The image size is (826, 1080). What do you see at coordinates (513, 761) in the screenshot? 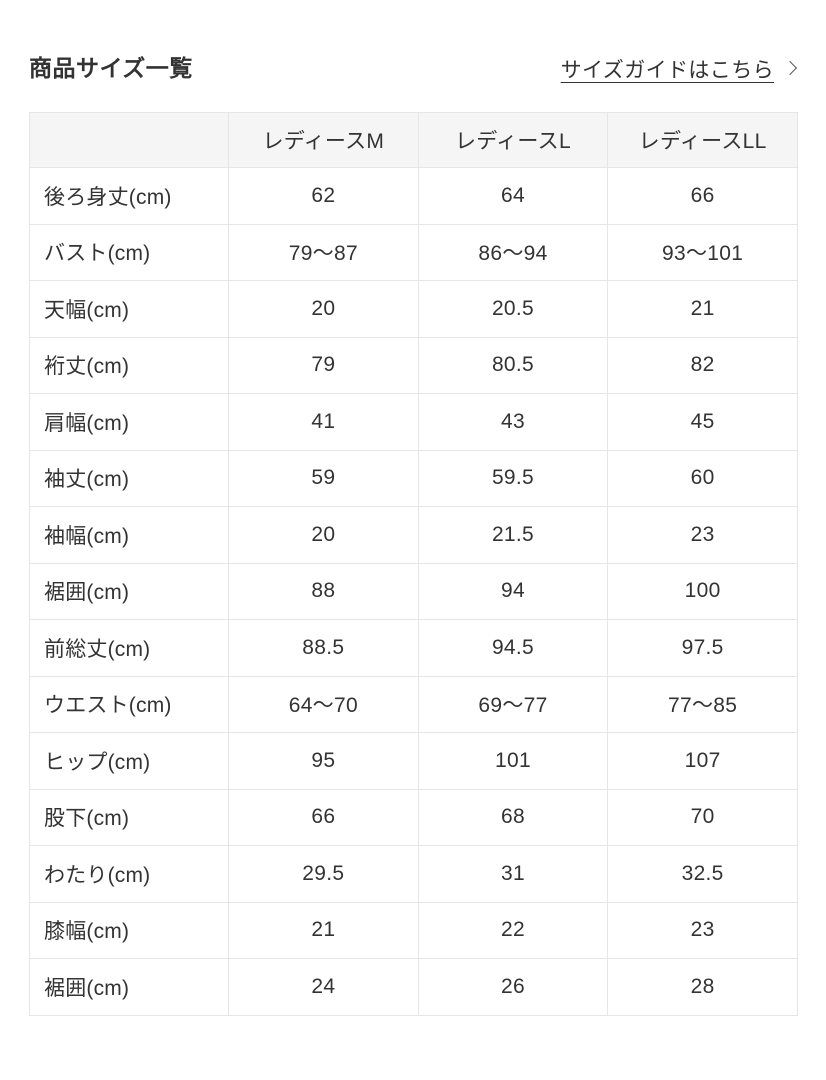
I see `measurement-value: 101` at bounding box center [513, 761].